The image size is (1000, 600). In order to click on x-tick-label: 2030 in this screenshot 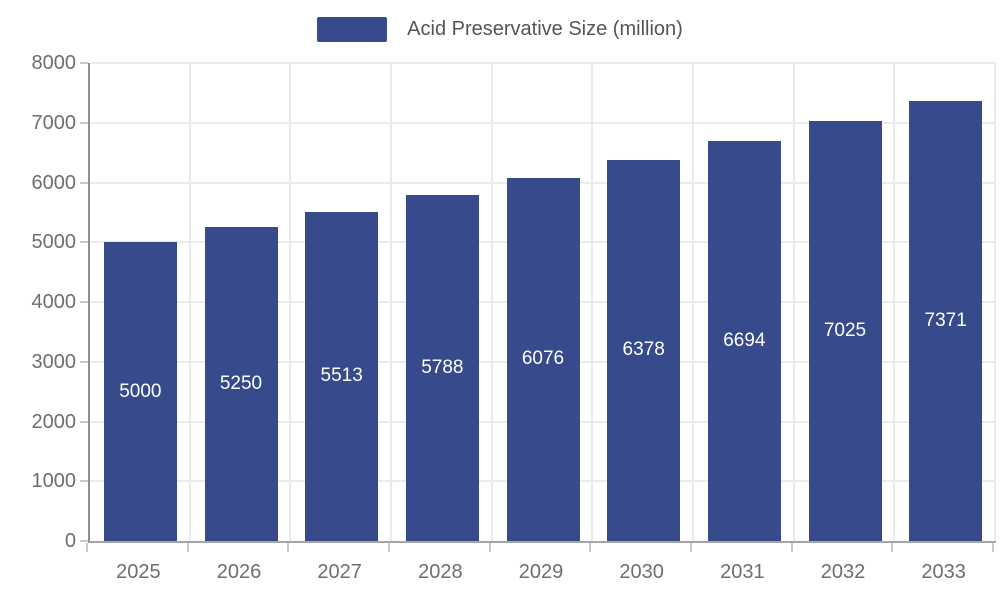, I will do `click(641, 572)`.